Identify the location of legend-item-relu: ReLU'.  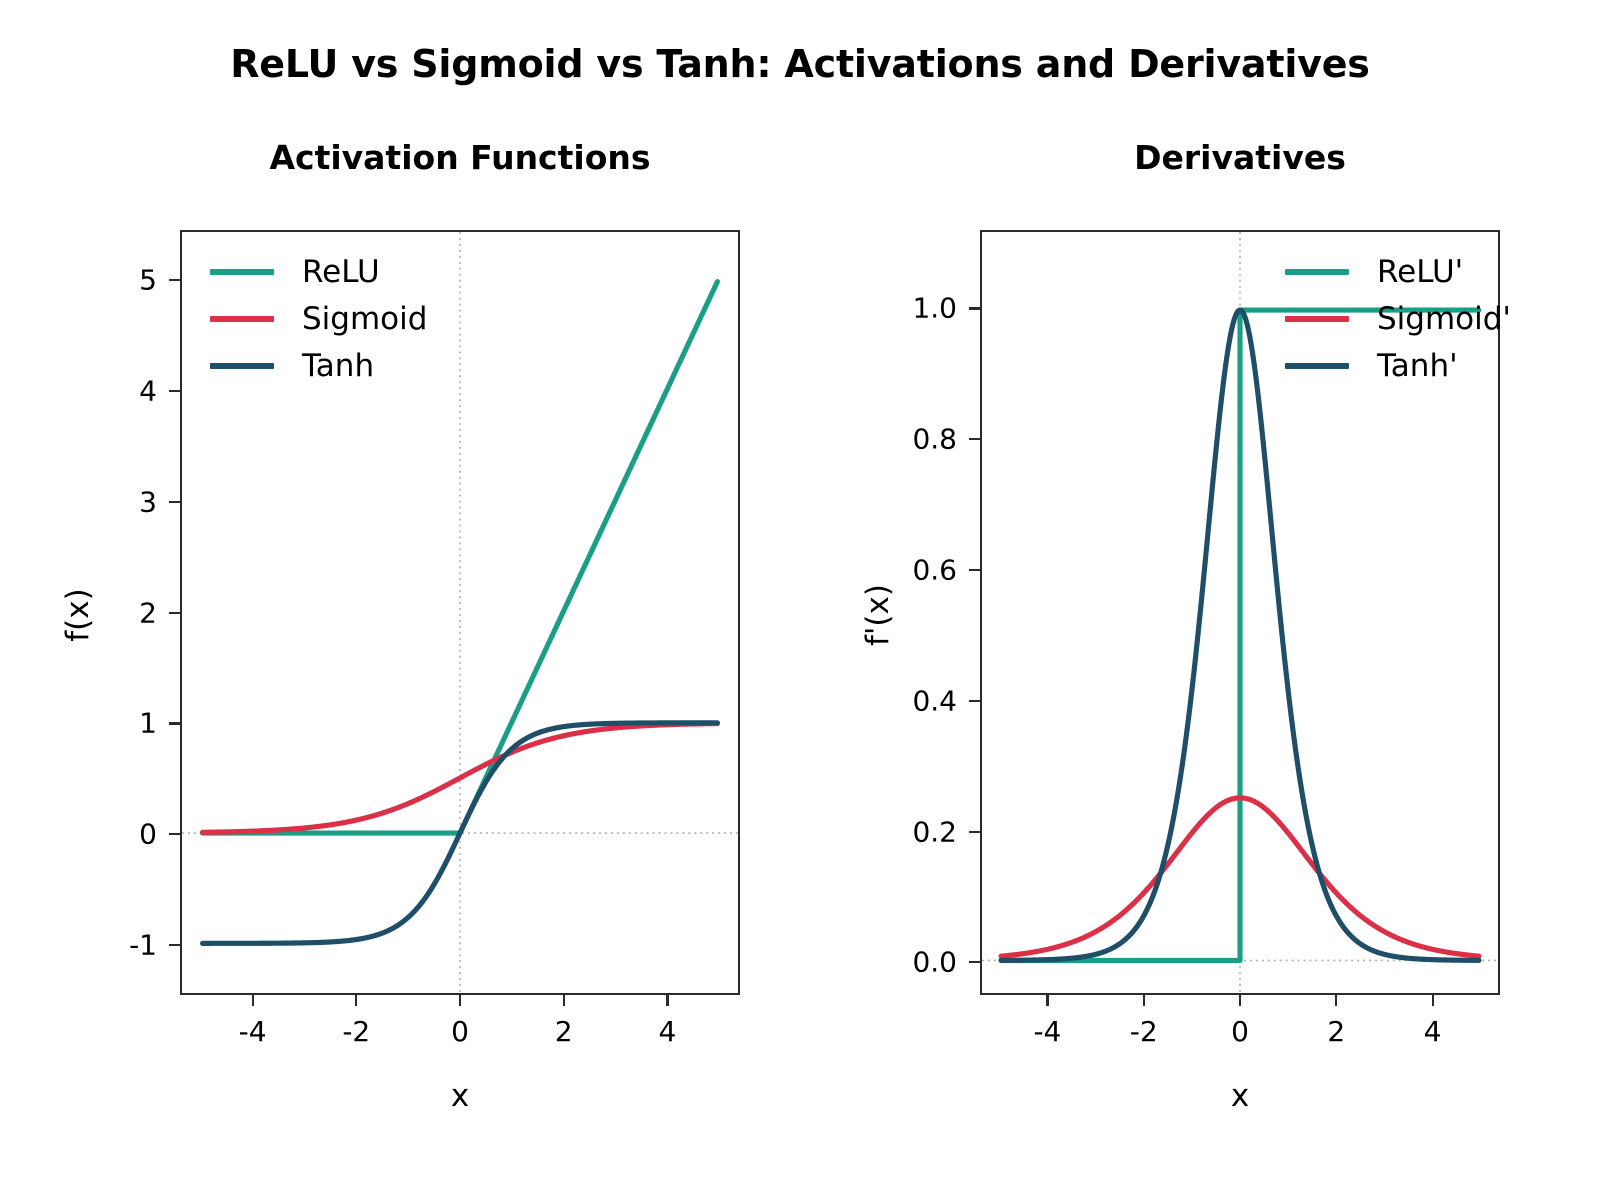
(1398, 271).